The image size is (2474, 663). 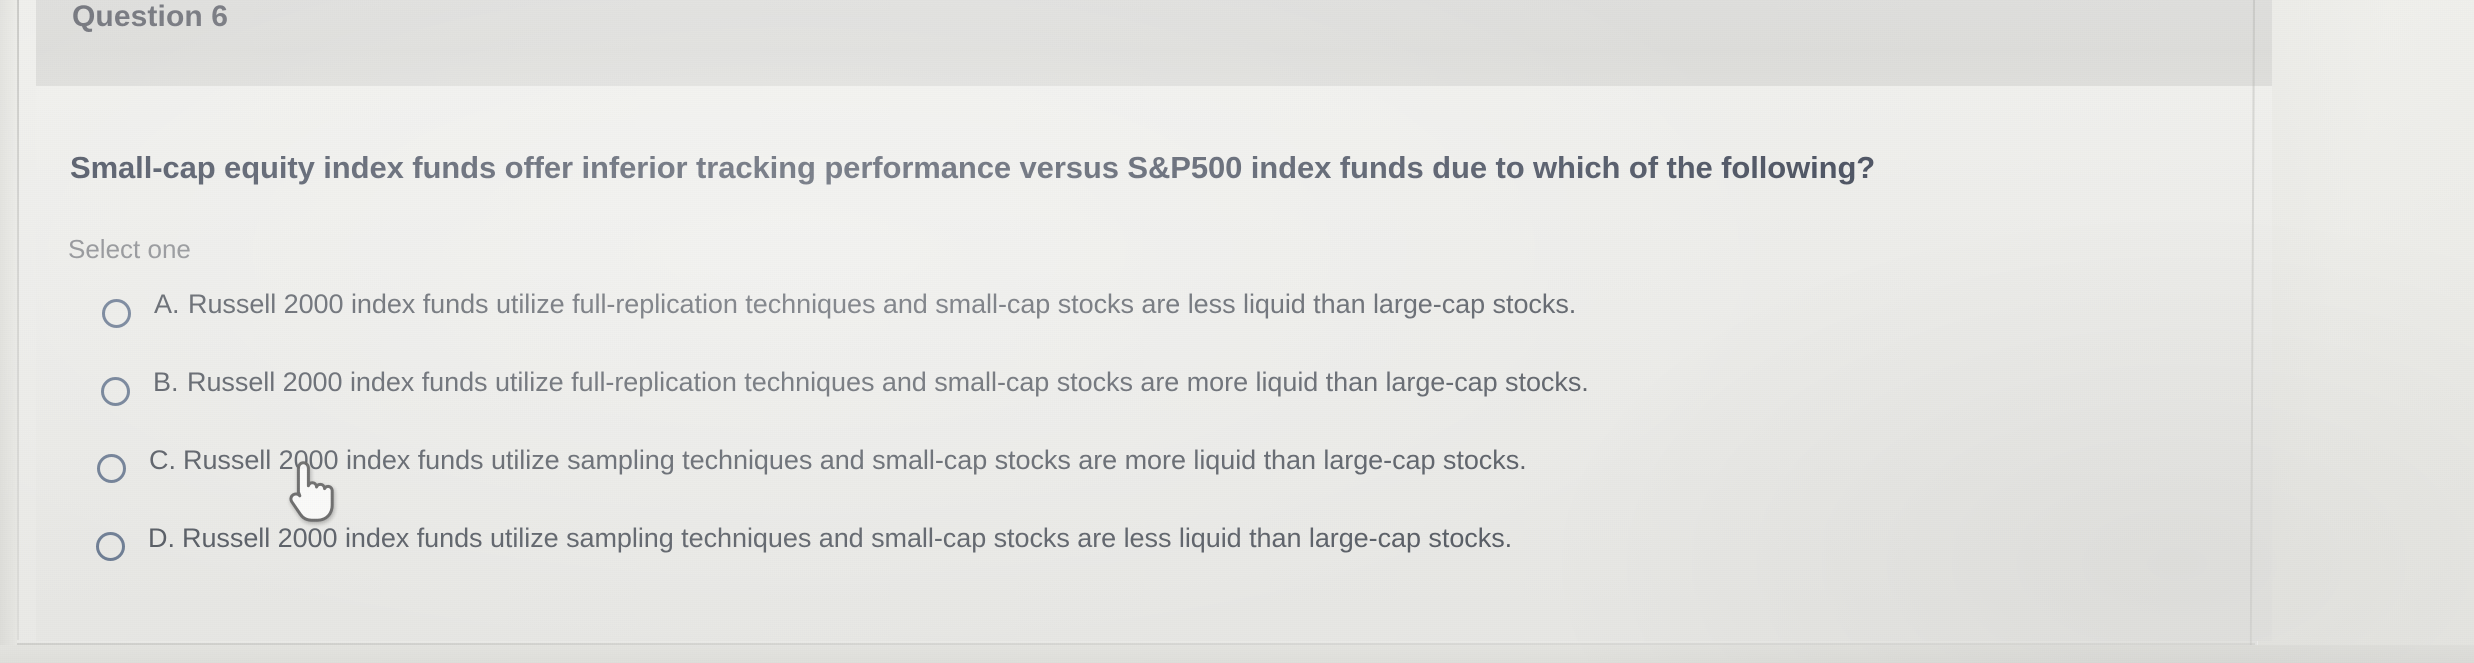 What do you see at coordinates (111, 468) in the screenshot?
I see `radio-button-c` at bounding box center [111, 468].